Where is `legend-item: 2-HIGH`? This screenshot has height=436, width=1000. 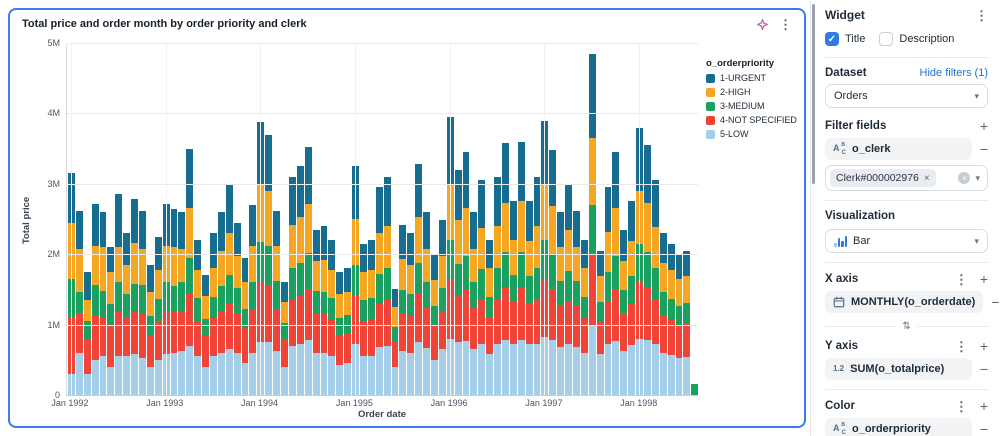 legend-item: 2-HIGH is located at coordinates (750, 92).